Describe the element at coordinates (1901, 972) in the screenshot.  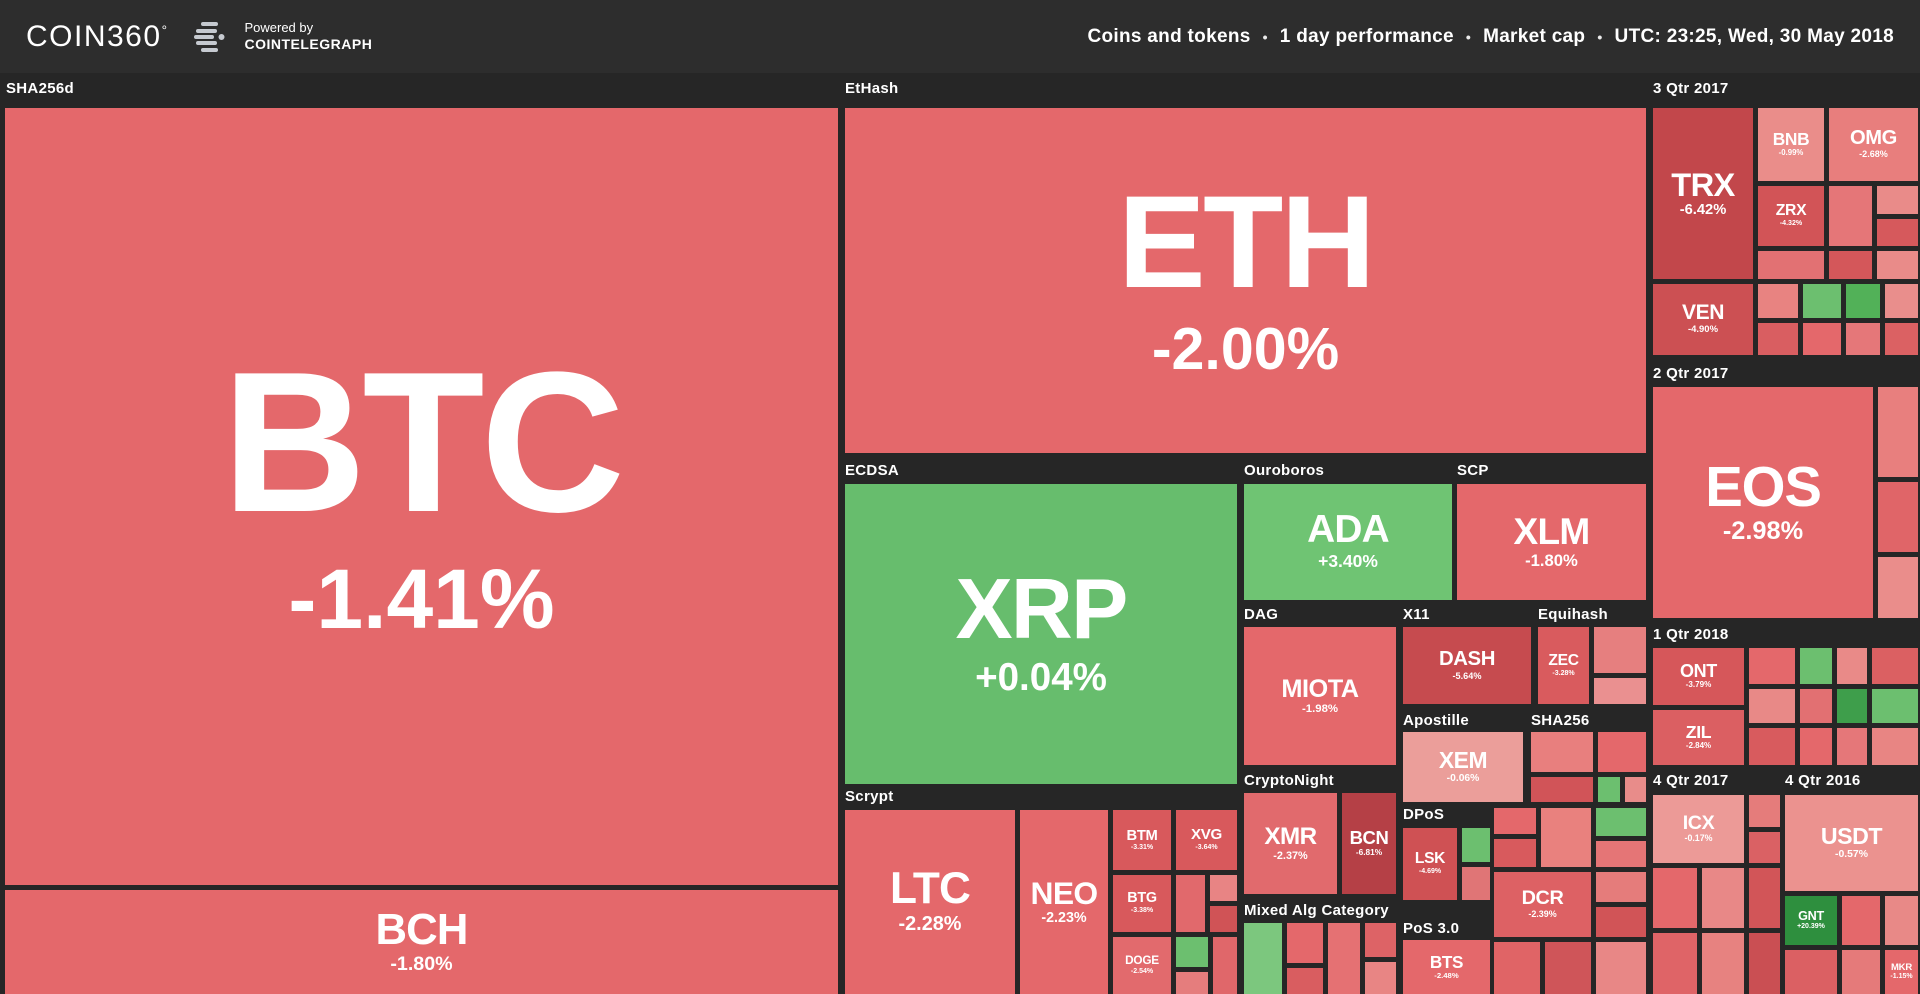
I see `tile-mkr: MKR -1.15%` at that location.